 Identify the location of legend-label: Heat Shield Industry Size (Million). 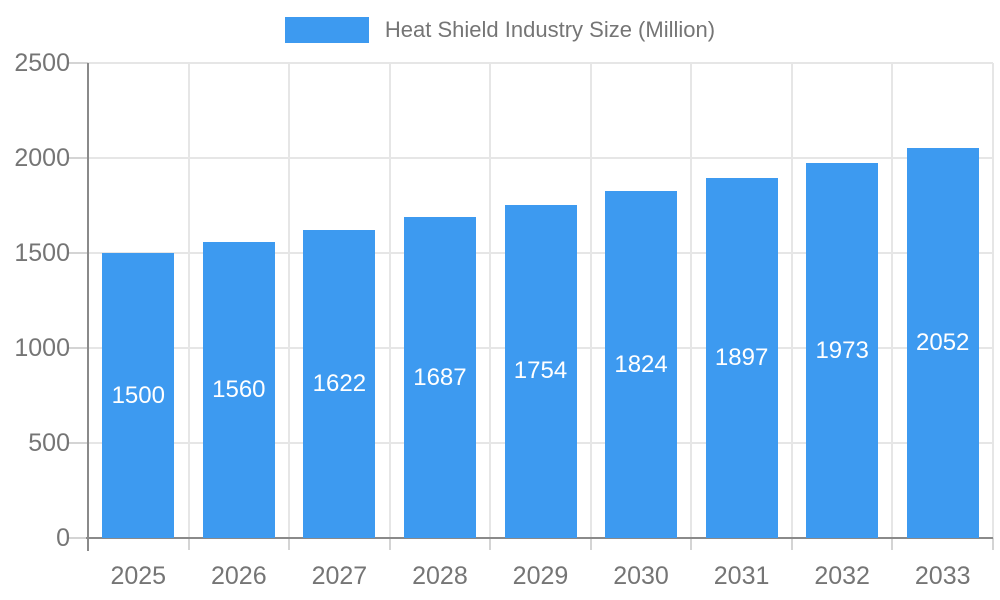
(550, 29).